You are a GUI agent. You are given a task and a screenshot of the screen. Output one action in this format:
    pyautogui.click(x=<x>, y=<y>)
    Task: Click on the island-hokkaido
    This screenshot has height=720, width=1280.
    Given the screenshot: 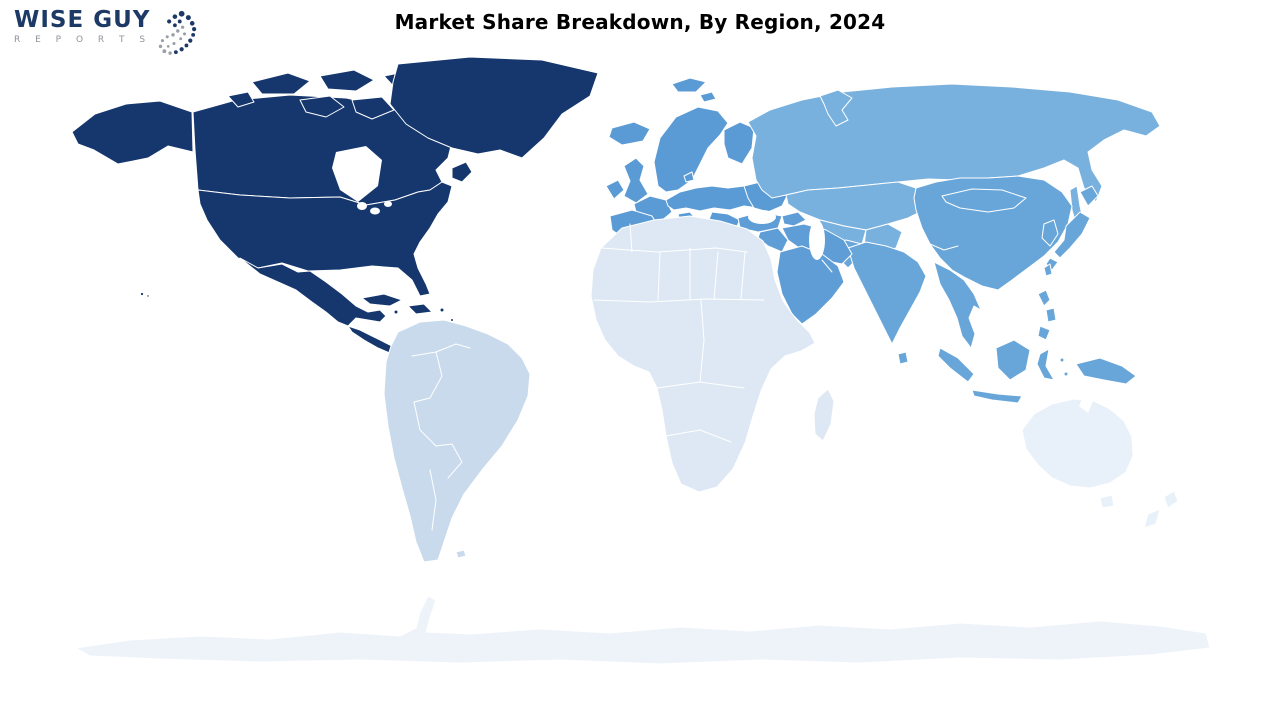 What is the action you would take?
    pyautogui.click(x=1089, y=196)
    